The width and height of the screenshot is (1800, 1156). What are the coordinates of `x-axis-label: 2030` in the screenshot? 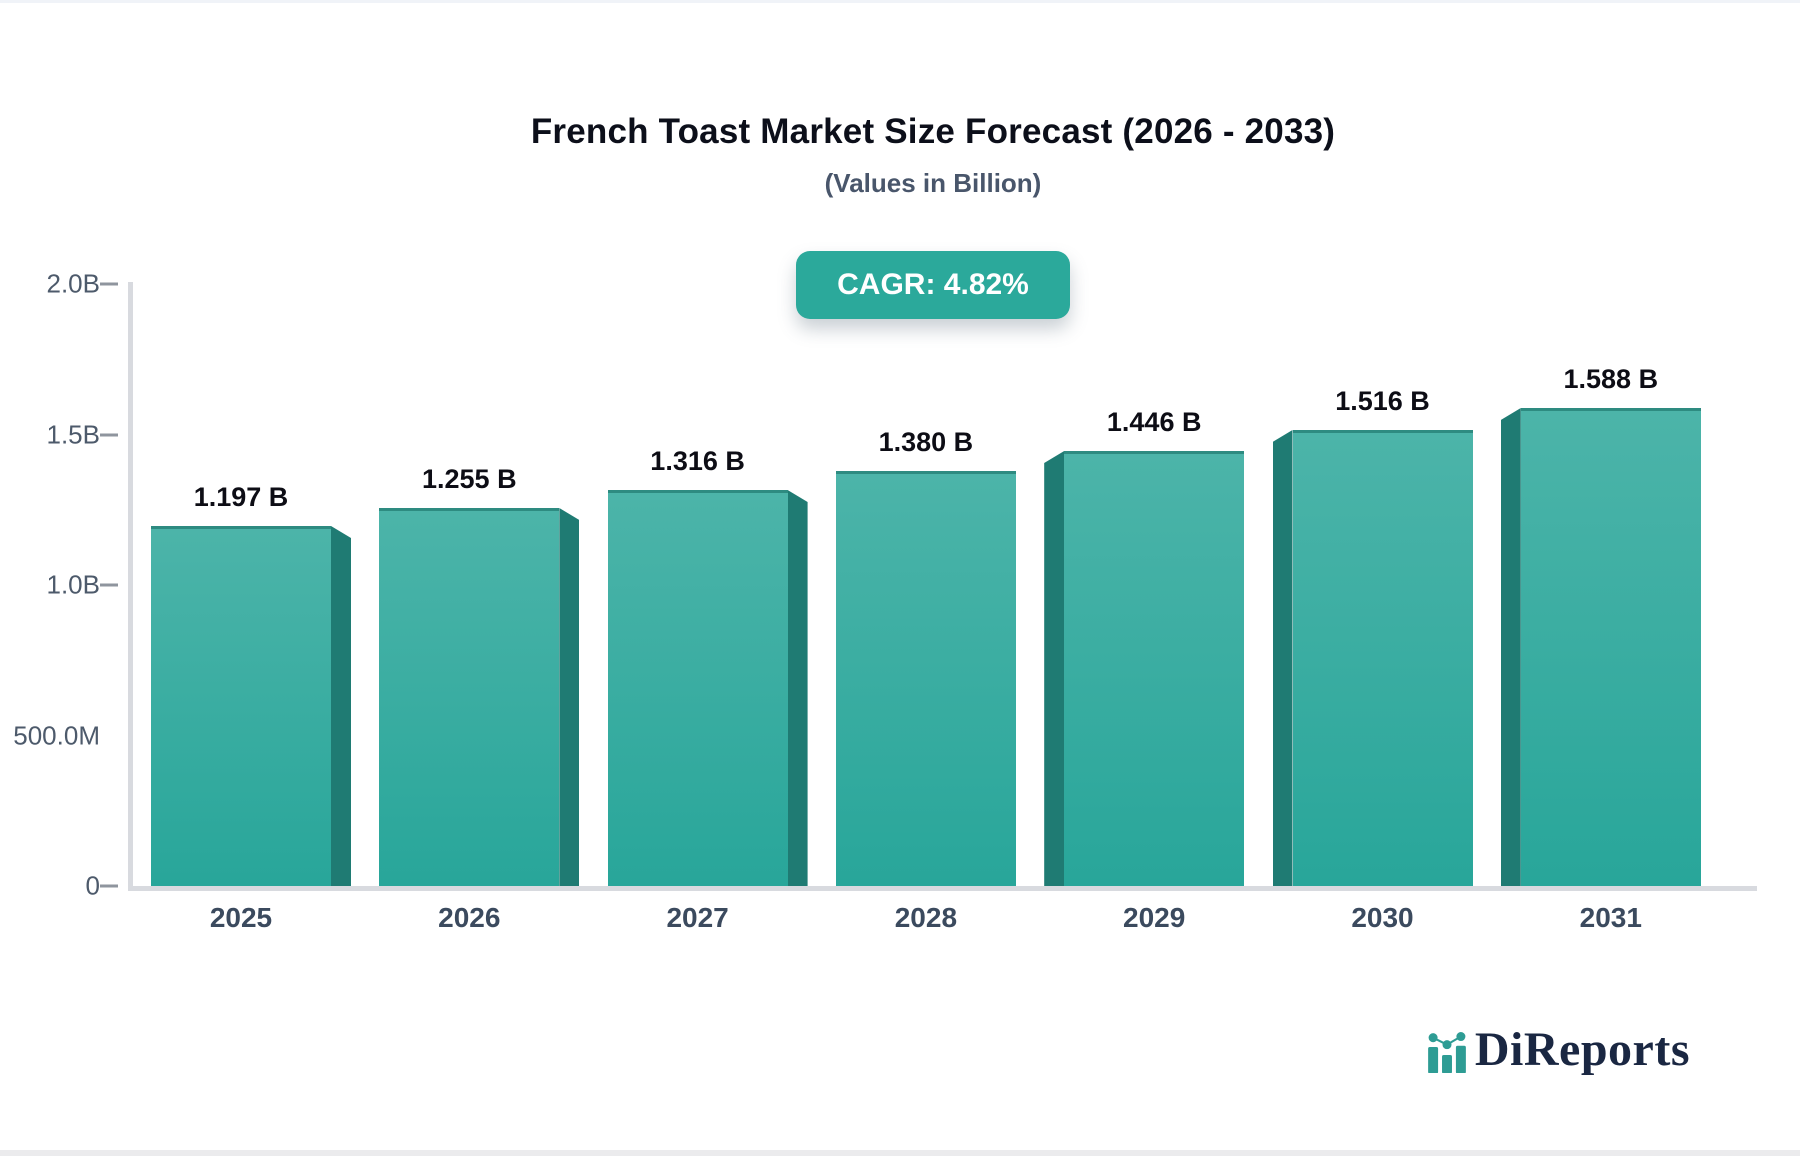 It's located at (1382, 917).